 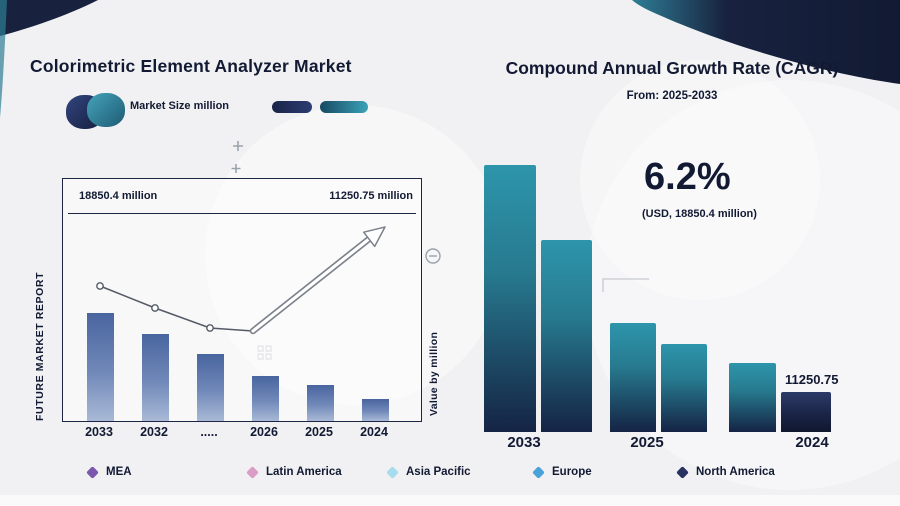 I want to click on legend-item-asia-pacific: Asia Pacific, so click(x=428, y=472).